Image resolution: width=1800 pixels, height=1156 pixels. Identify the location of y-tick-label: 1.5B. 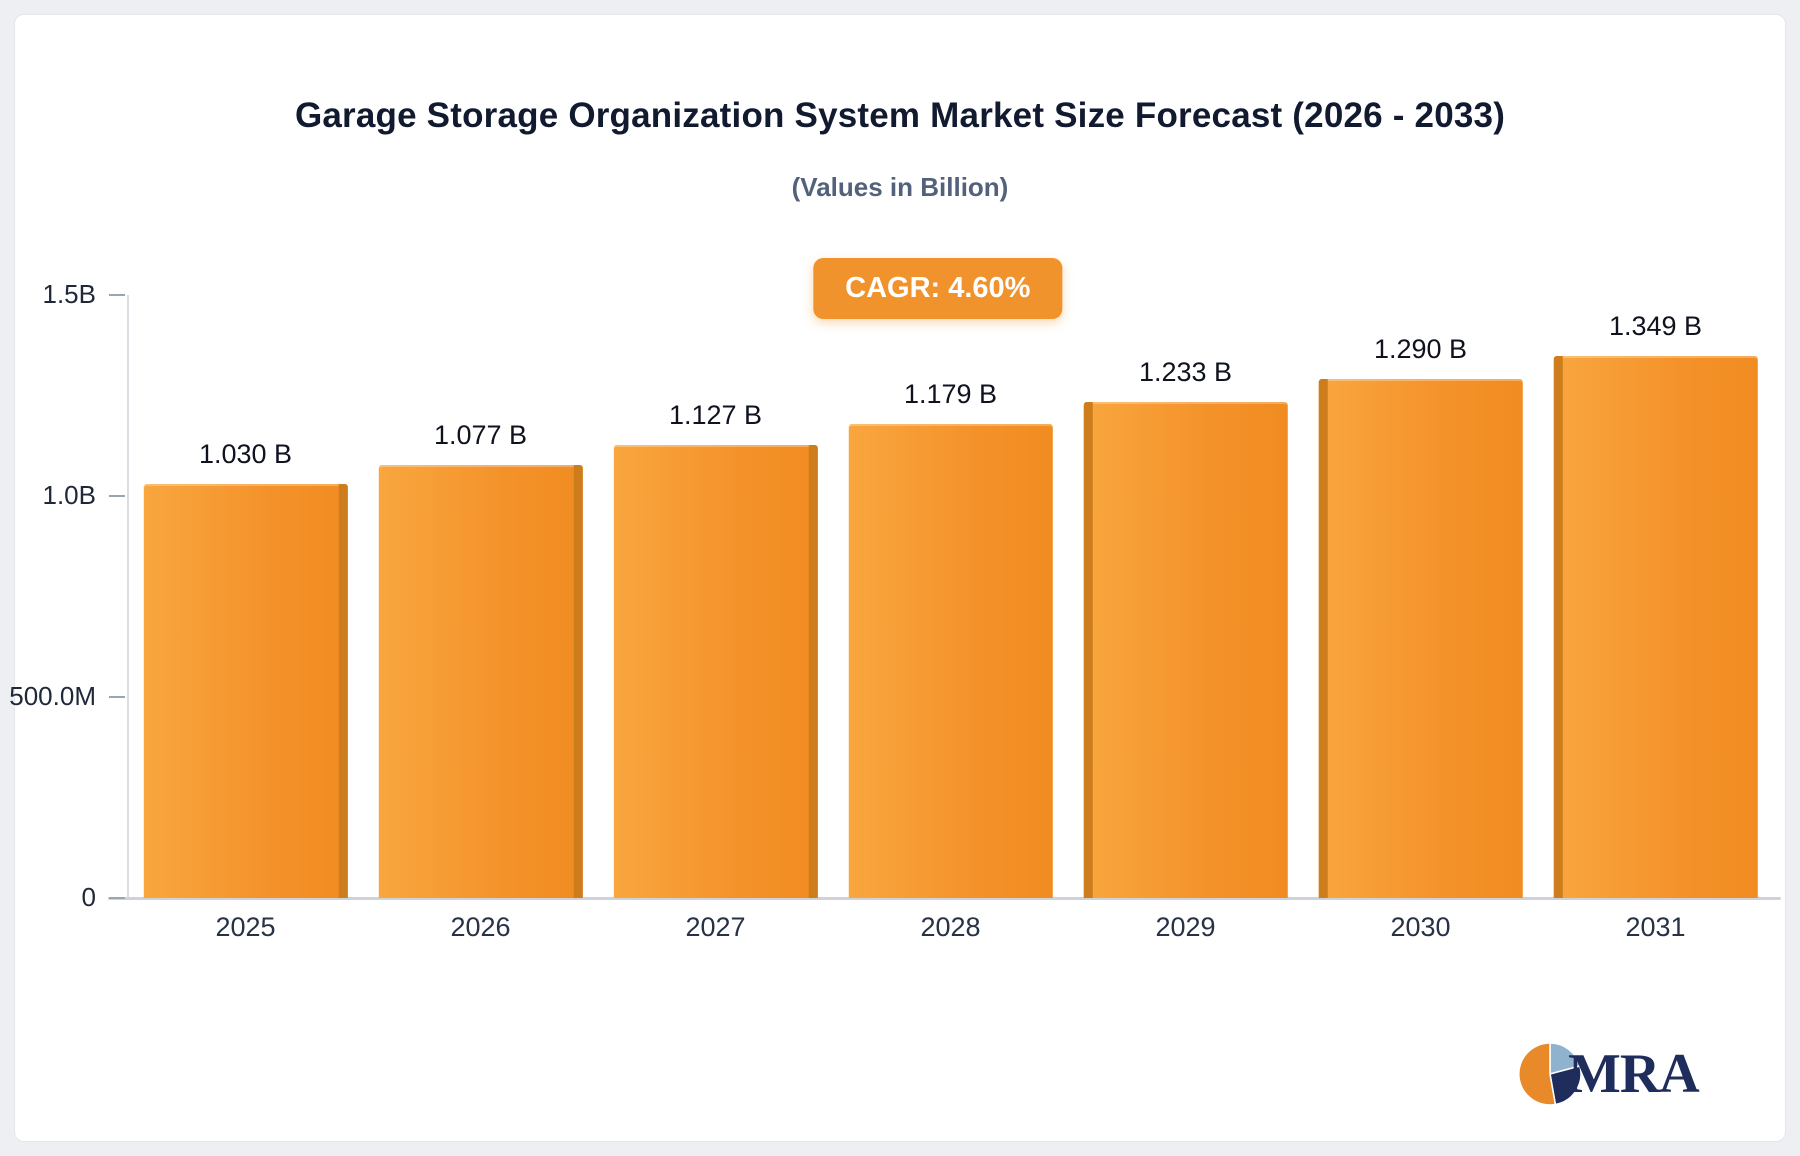
(69, 294).